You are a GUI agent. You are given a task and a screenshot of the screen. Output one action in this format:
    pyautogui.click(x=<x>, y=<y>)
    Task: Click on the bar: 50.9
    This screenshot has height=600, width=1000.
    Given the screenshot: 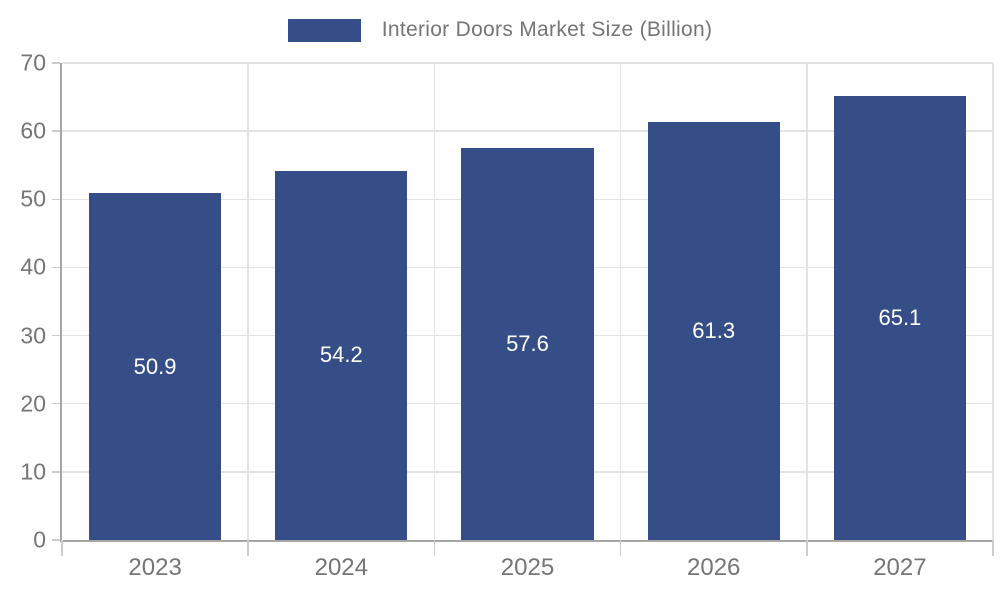 What is the action you would take?
    pyautogui.click(x=155, y=366)
    